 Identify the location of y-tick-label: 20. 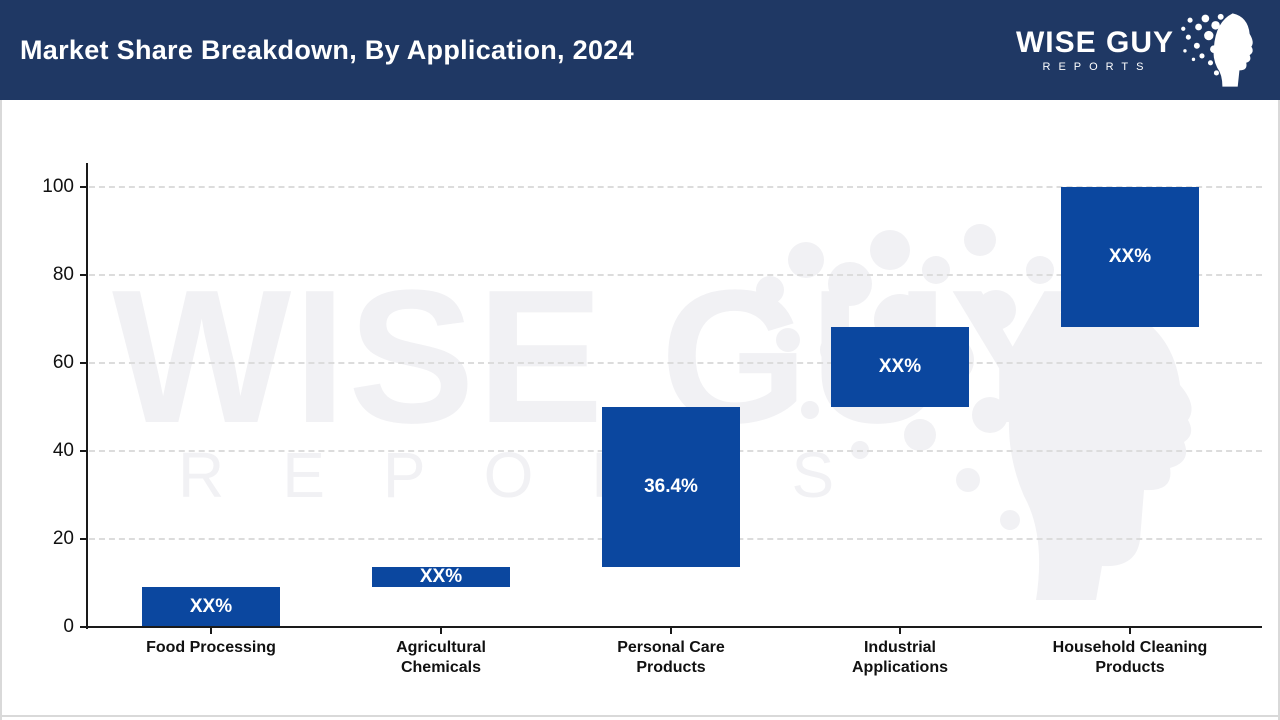
(63, 538).